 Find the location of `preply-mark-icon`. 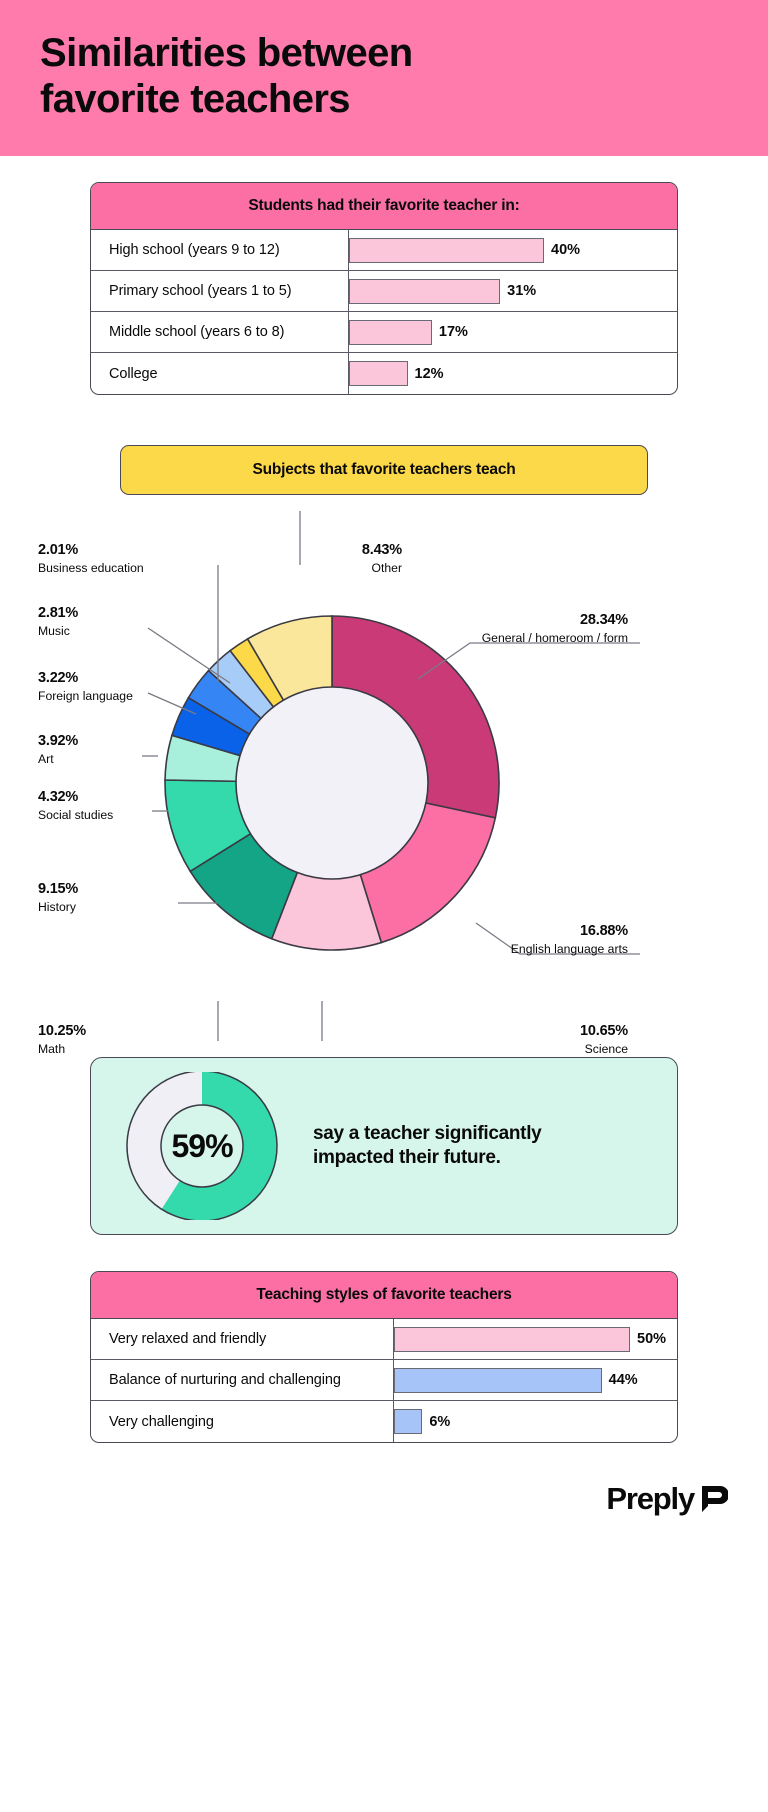

preply-mark-icon is located at coordinates (715, 1499).